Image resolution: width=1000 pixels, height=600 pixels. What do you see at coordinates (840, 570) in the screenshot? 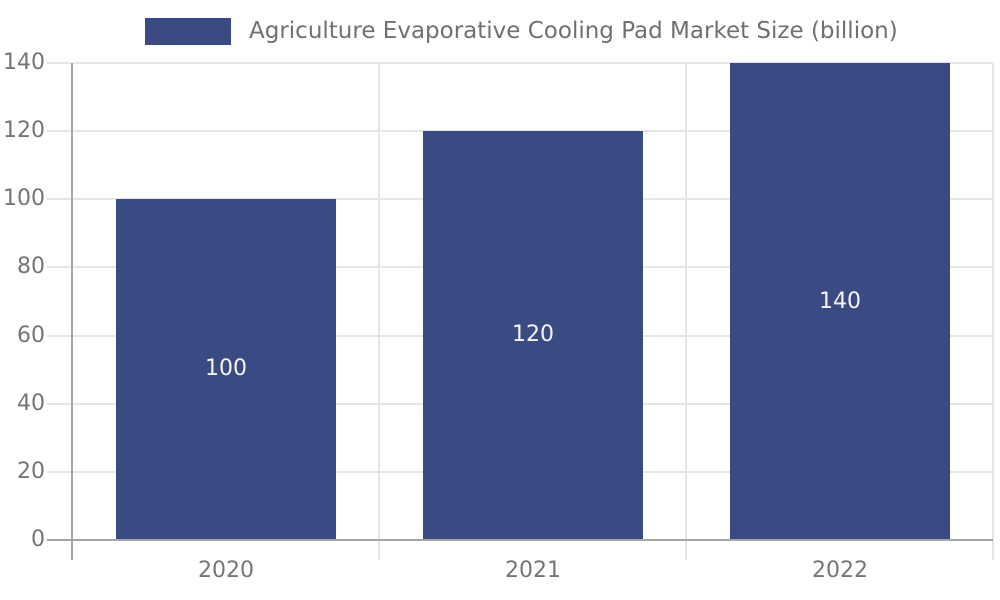
I see `x-tick-label: 2022` at bounding box center [840, 570].